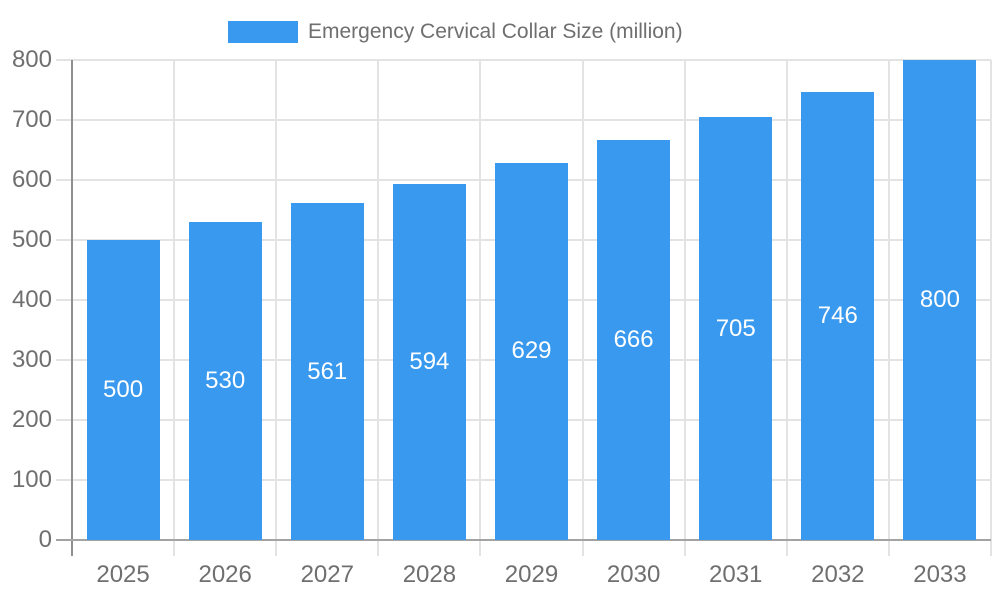 This screenshot has height=600, width=1000. I want to click on y-axis-tick-label: 300, so click(31, 359).